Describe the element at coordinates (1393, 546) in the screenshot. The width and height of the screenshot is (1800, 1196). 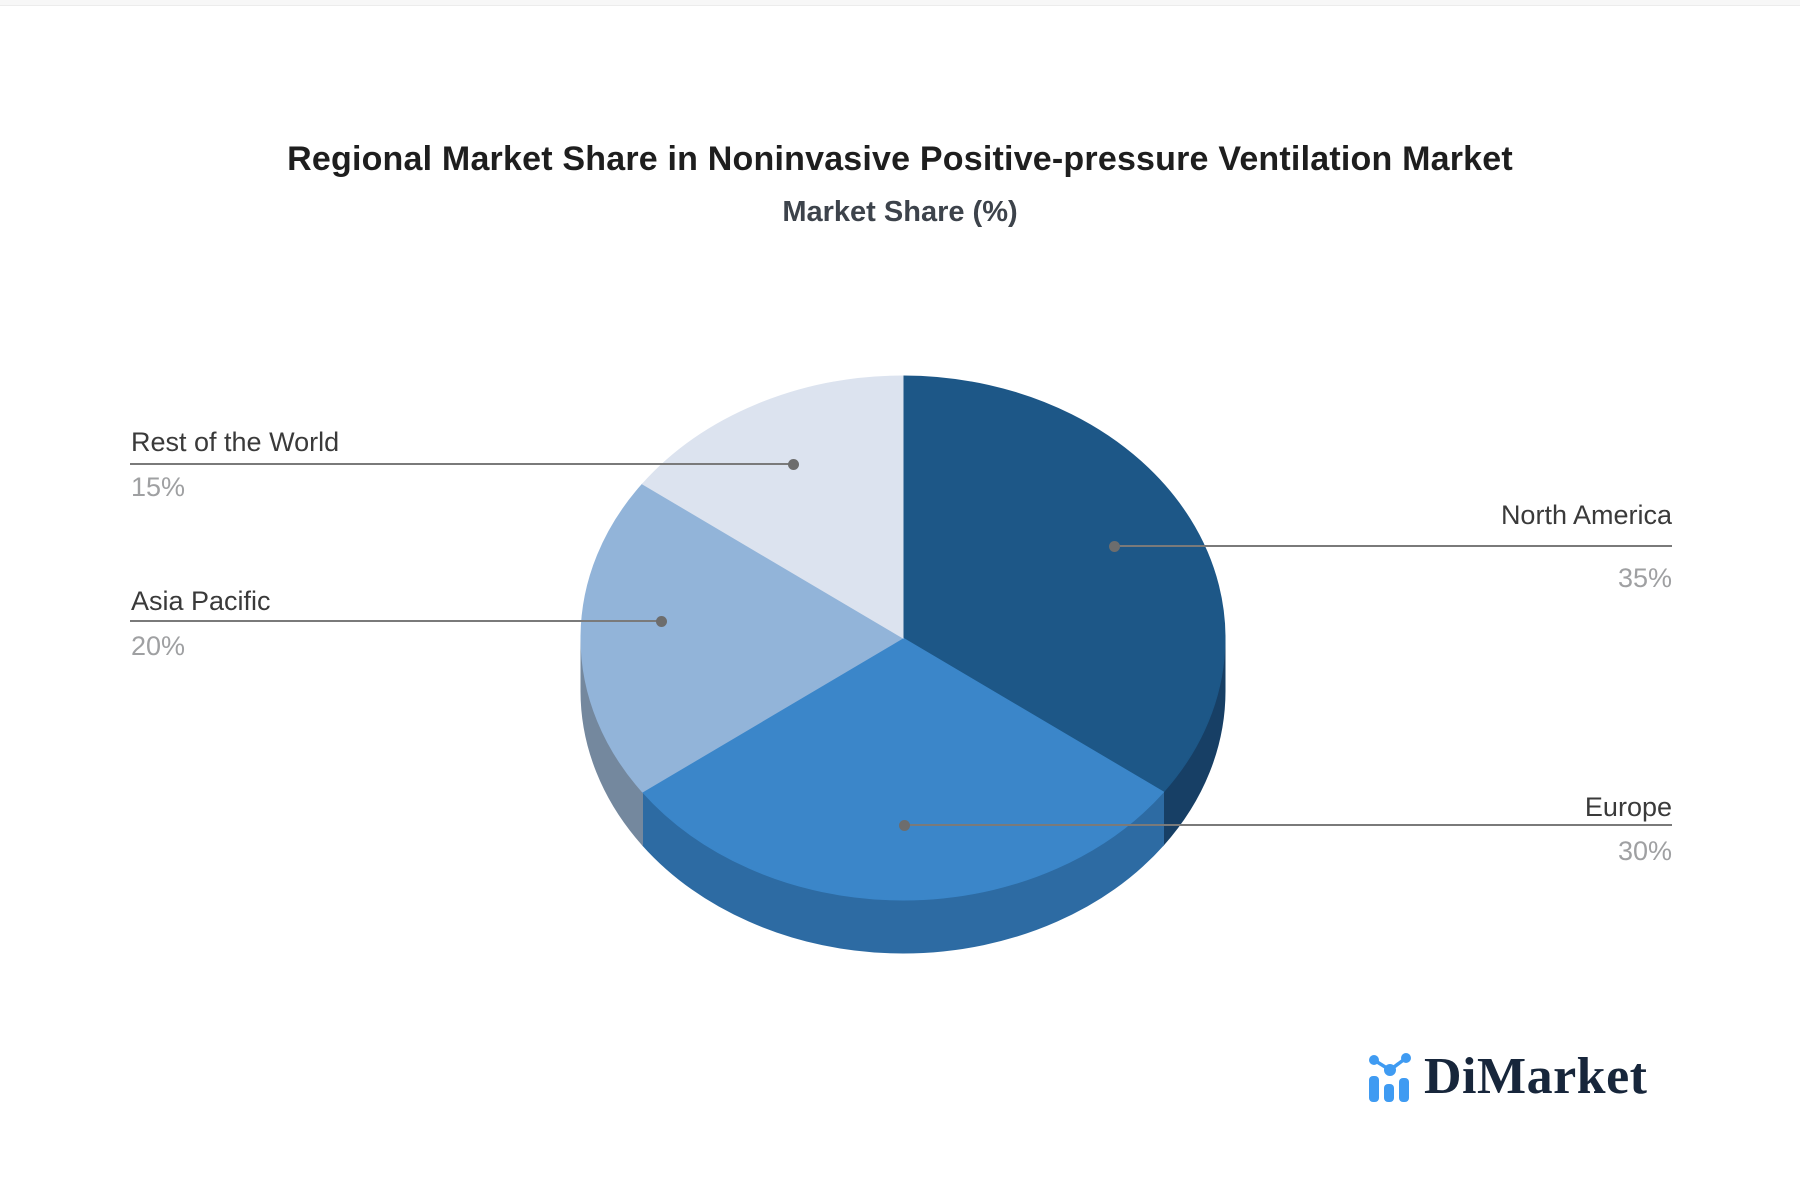
I see `callout-line-north-america` at that location.